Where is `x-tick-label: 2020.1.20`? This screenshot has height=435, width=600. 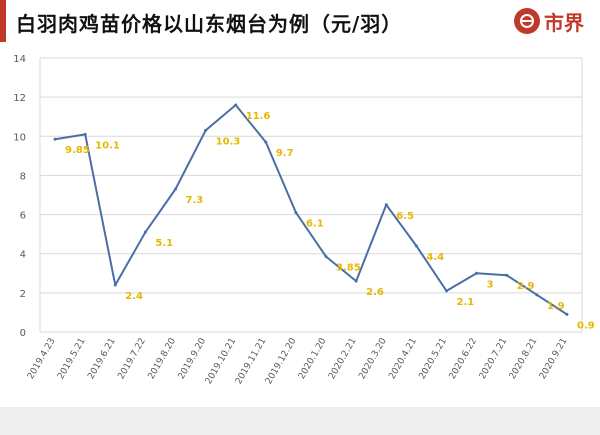 x-tick-label: 2020.1.20 is located at coordinates (313, 358).